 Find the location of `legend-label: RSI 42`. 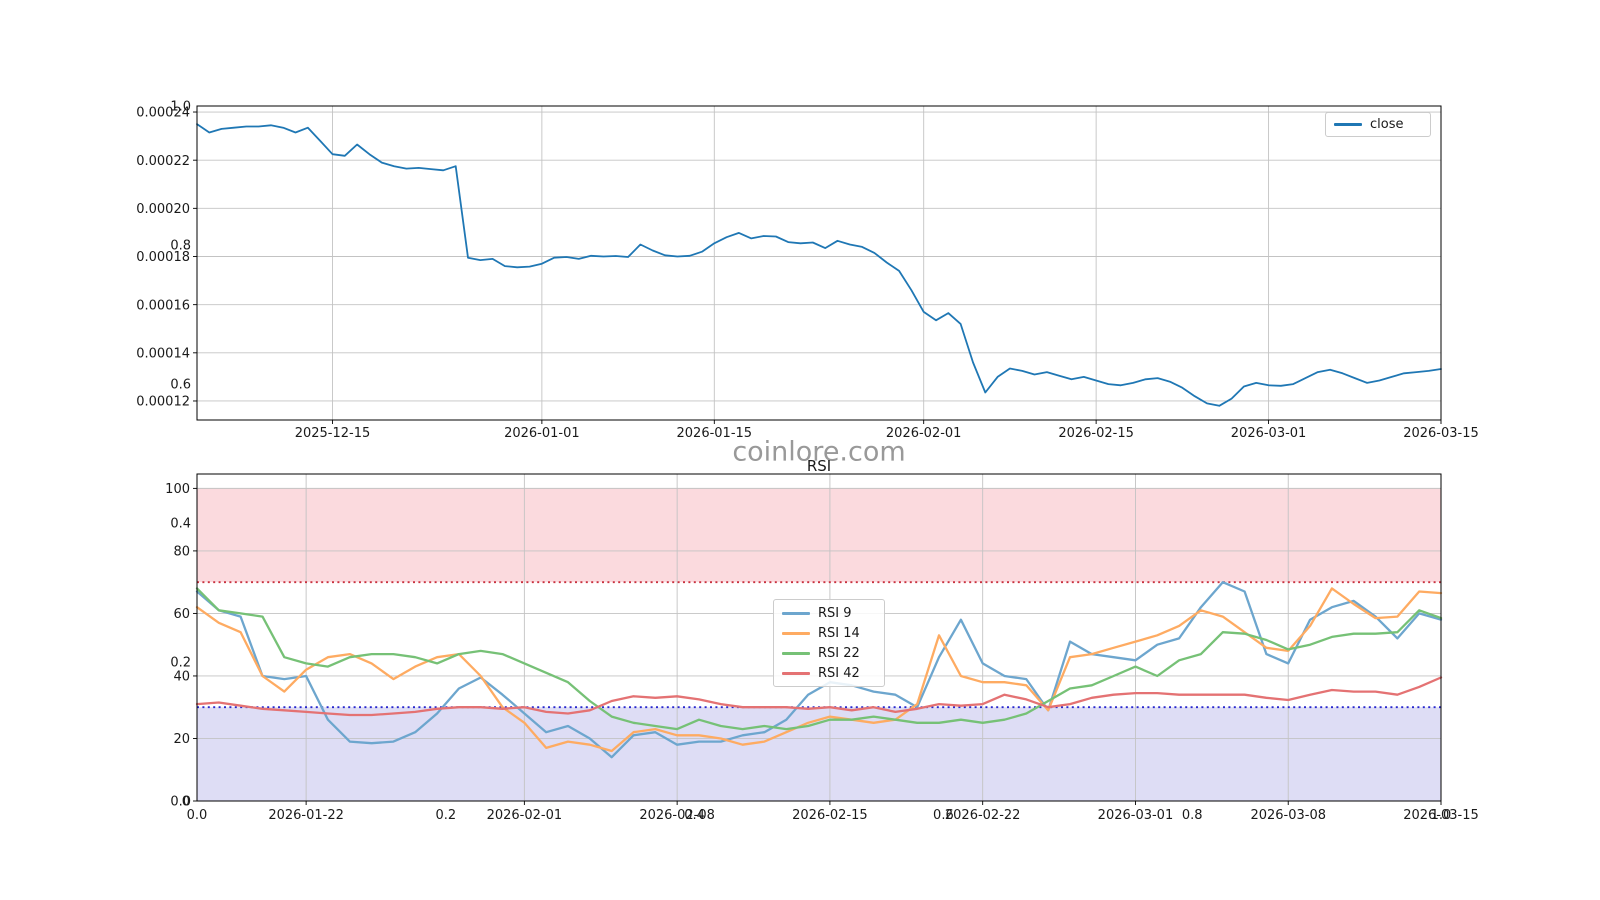

legend-label: RSI 42 is located at coordinates (839, 673).